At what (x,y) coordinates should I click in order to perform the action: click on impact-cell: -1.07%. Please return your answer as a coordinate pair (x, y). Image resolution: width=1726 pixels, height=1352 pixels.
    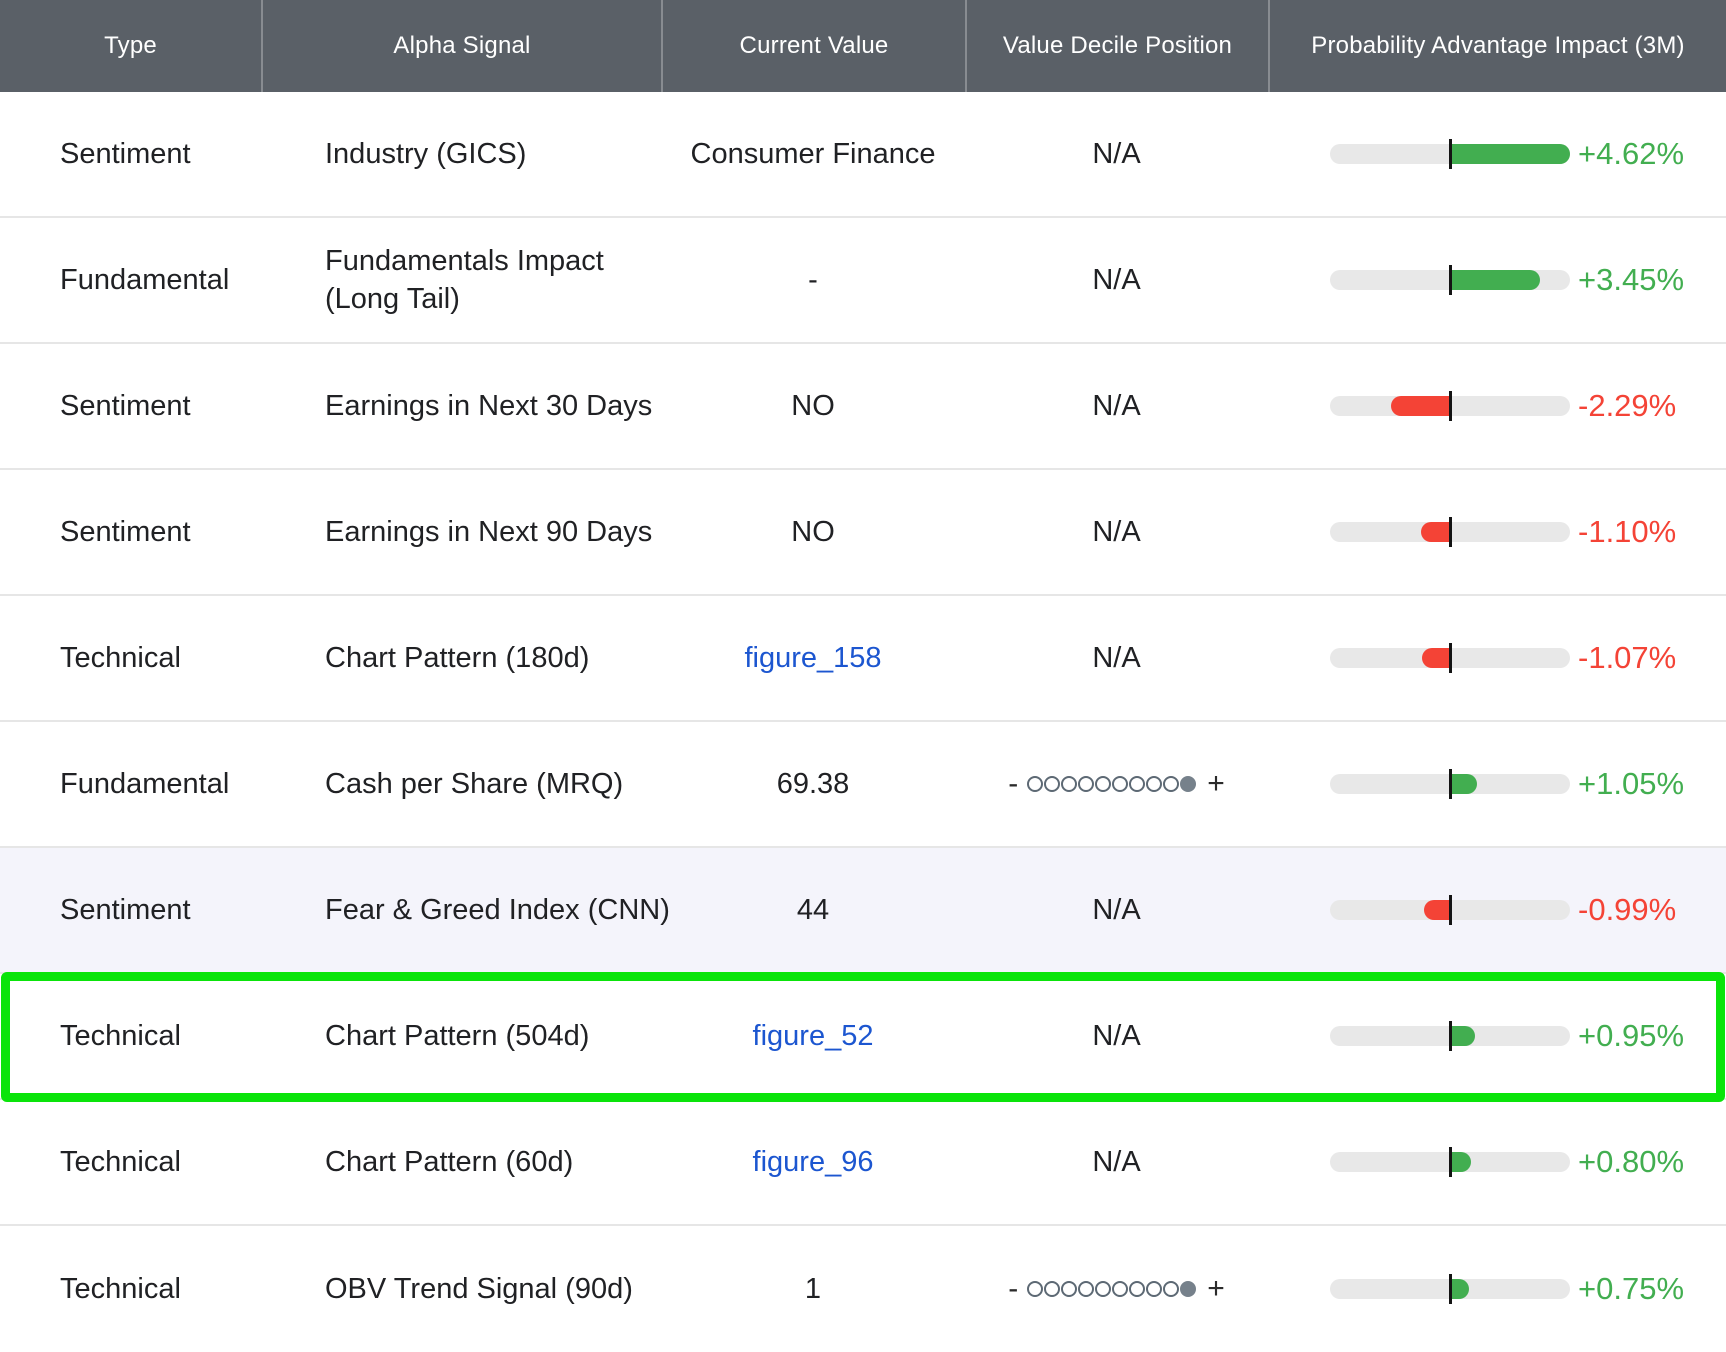
    Looking at the image, I should click on (1497, 658).